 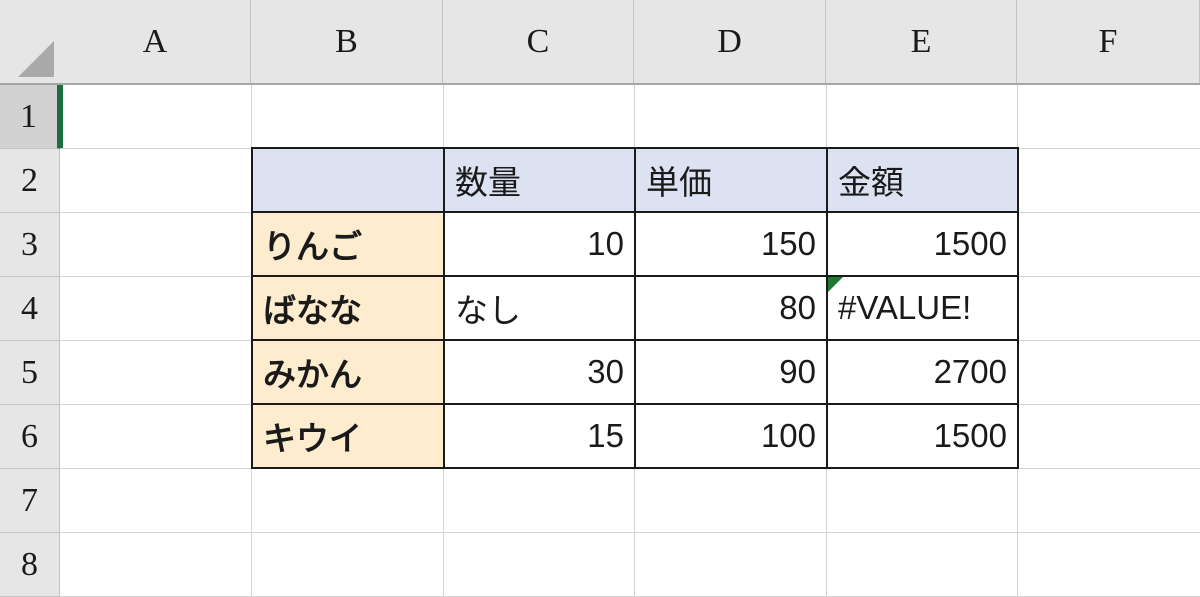 What do you see at coordinates (30, 373) in the screenshot?
I see `row-header-5: 5` at bounding box center [30, 373].